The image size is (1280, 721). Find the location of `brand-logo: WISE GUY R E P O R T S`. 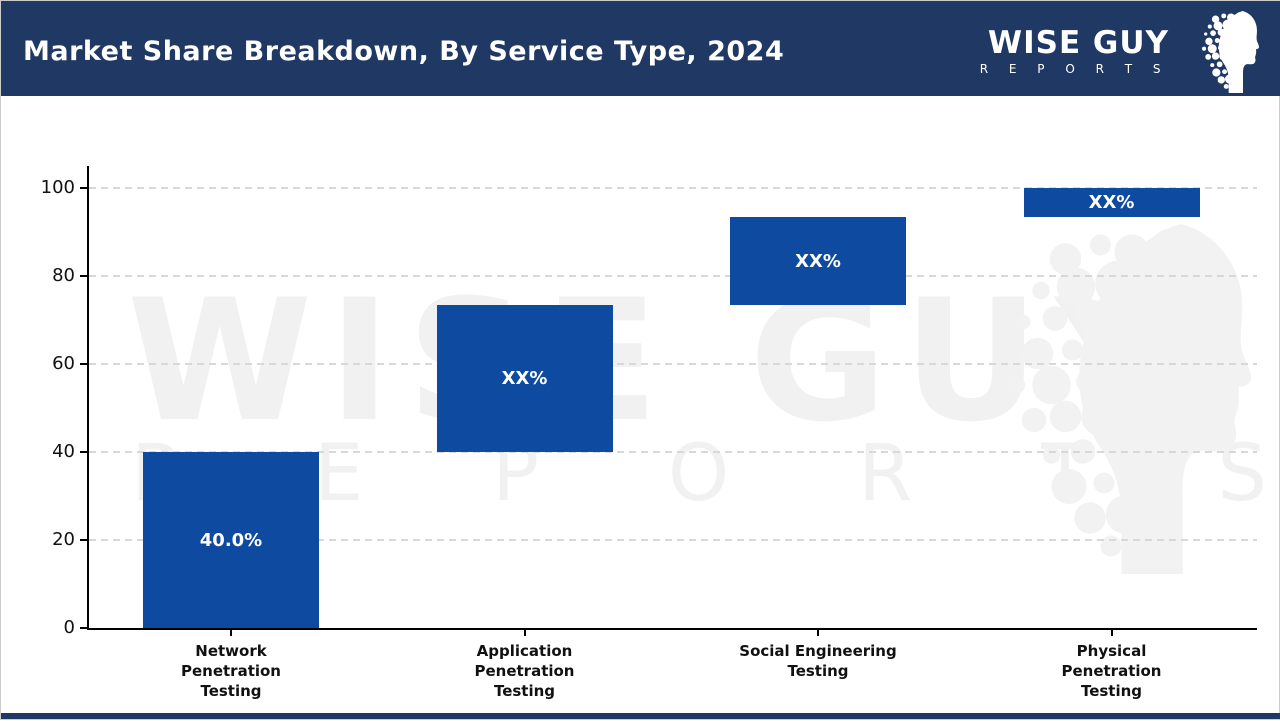

brand-logo: WISE GUY R E P O R T S is located at coordinates (1119, 52).